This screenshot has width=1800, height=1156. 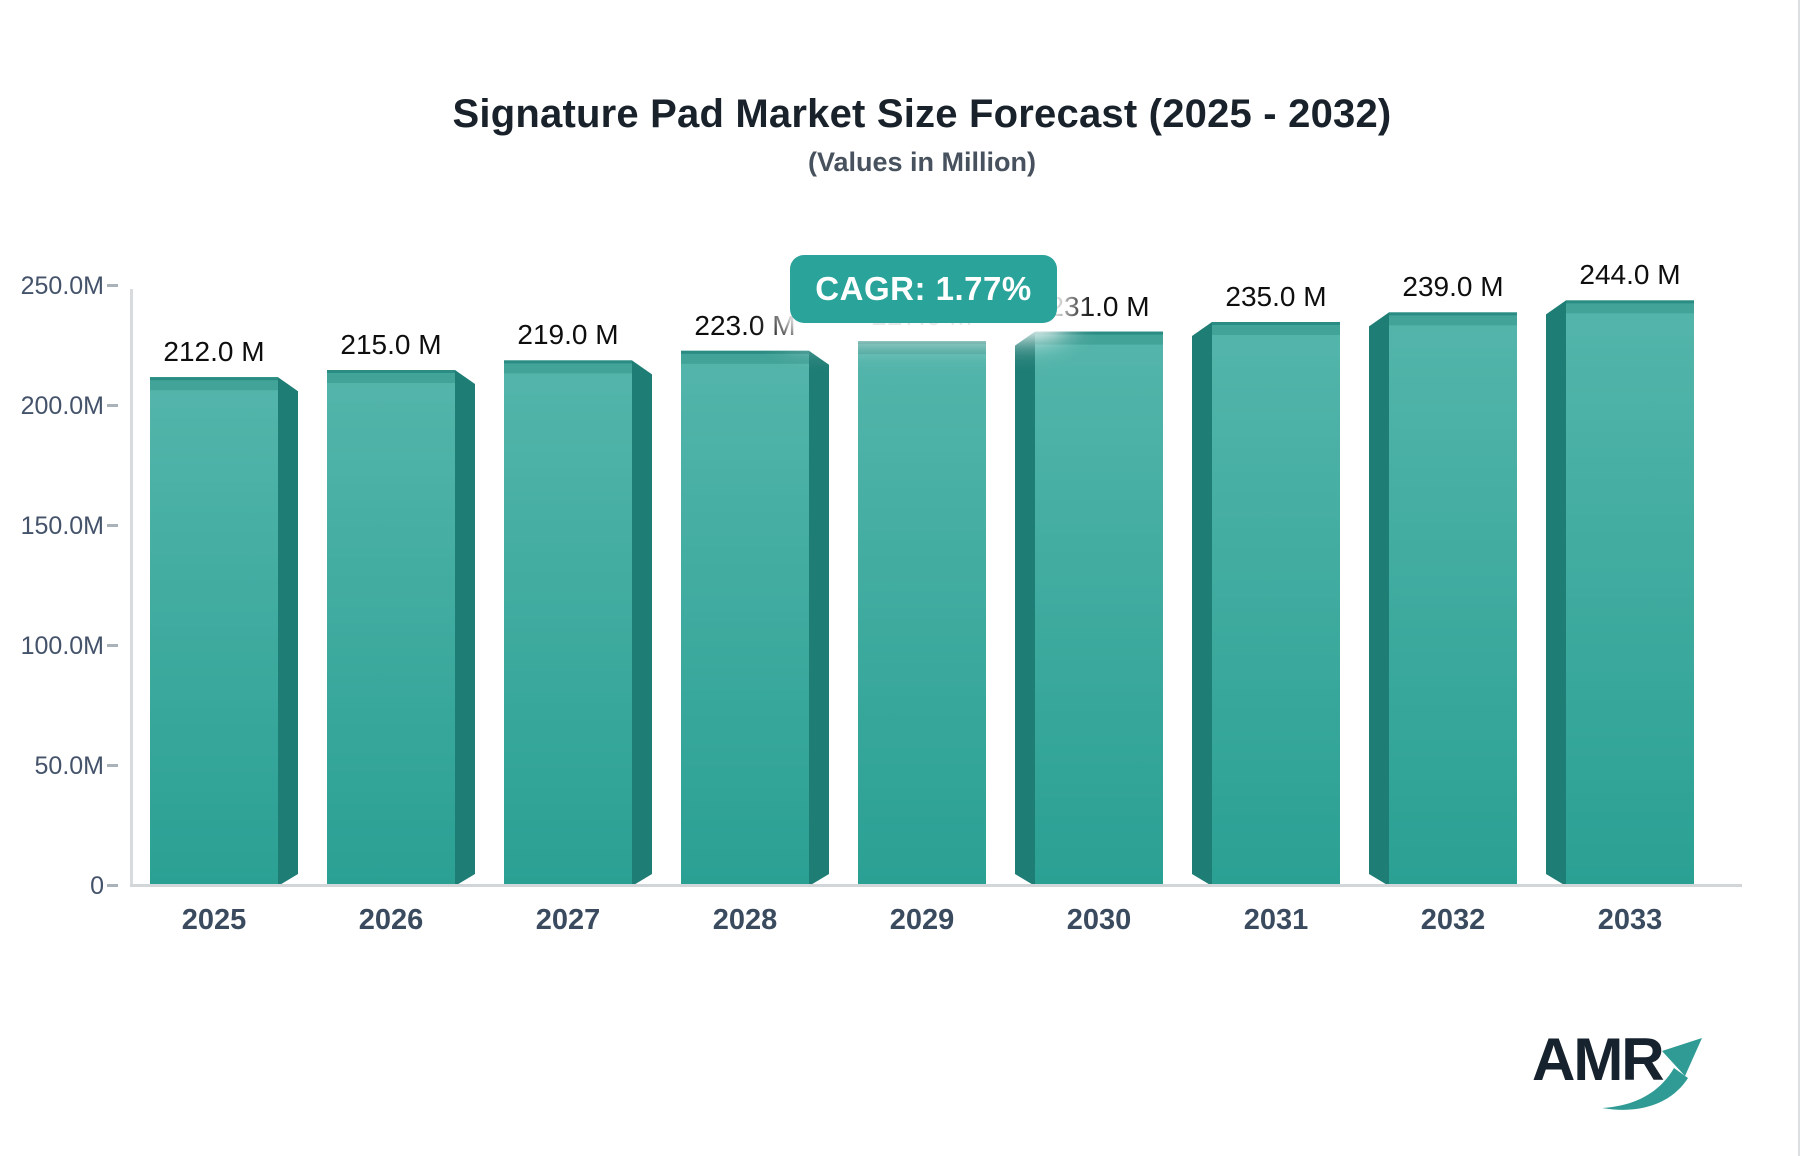 I want to click on cagr-badge-label: CAGR: 1.77%, so click(x=923, y=288).